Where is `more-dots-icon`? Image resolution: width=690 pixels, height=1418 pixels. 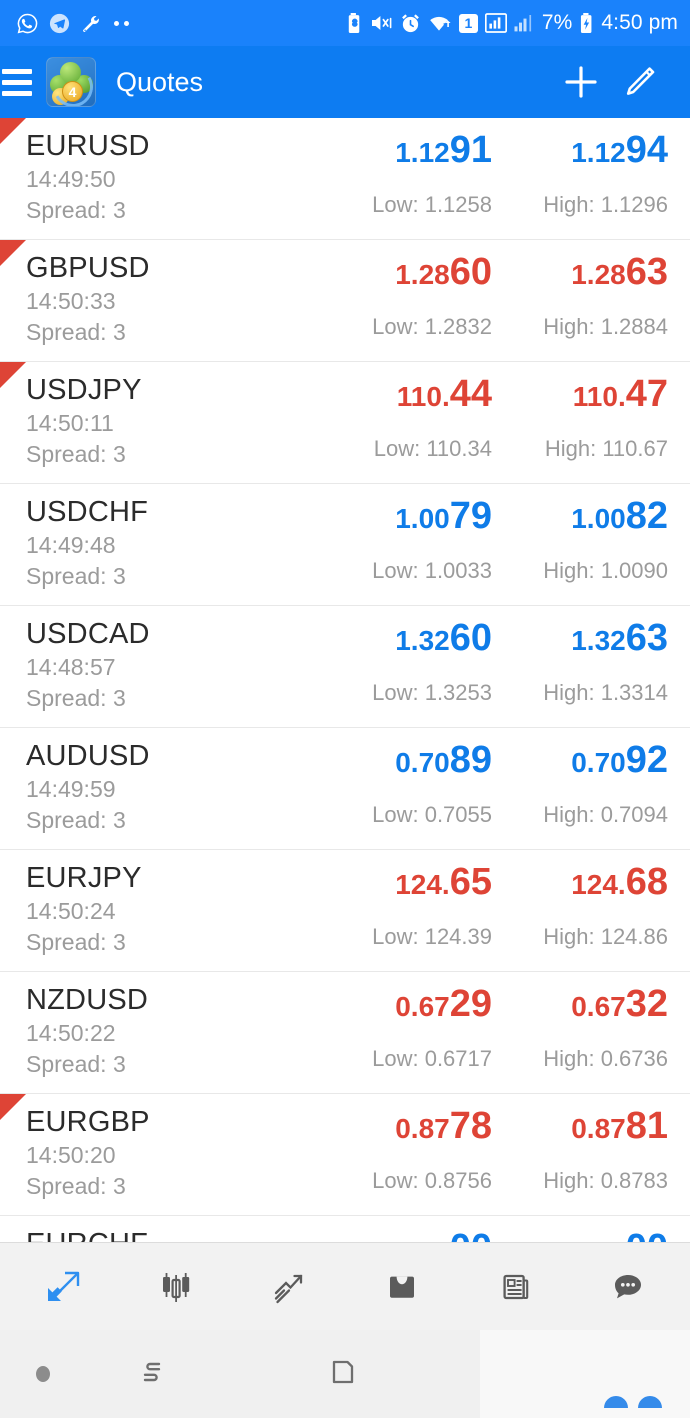
more-dots-icon is located at coordinates (120, 23).